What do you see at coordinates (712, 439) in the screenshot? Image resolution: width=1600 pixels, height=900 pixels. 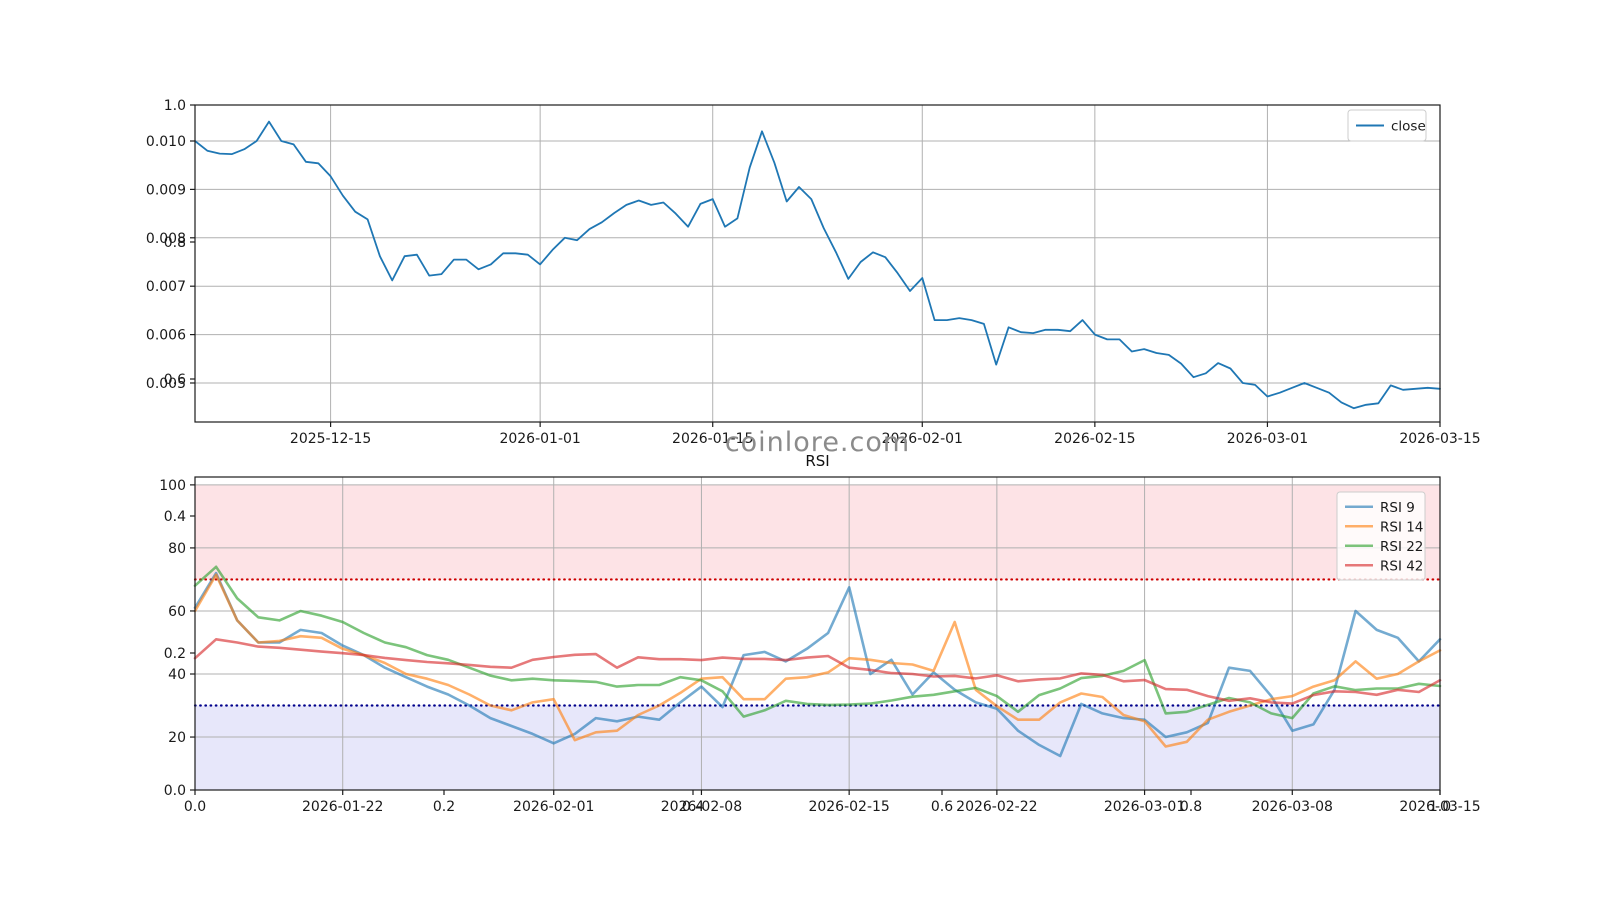 I see `tick-label: 2026-01-15` at bounding box center [712, 439].